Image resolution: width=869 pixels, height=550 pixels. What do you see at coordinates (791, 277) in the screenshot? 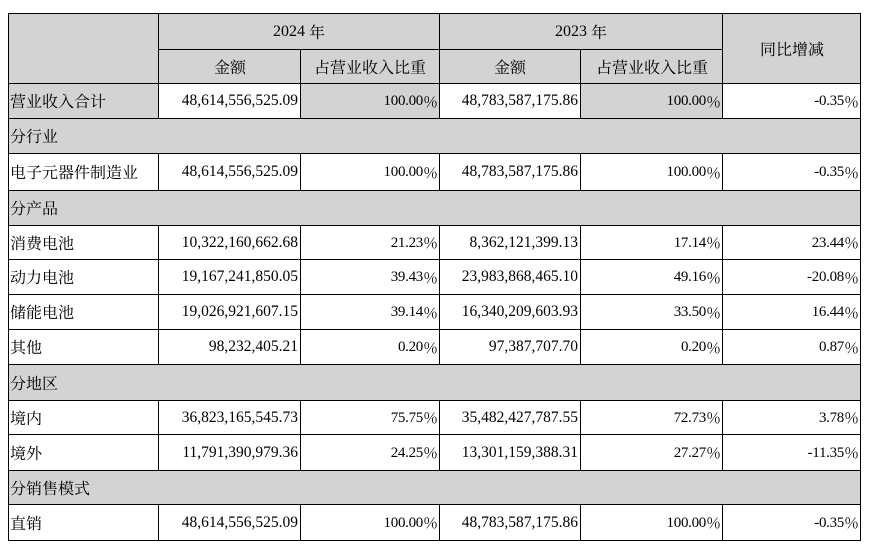
I see `yoy-cell: -20.08` at bounding box center [791, 277].